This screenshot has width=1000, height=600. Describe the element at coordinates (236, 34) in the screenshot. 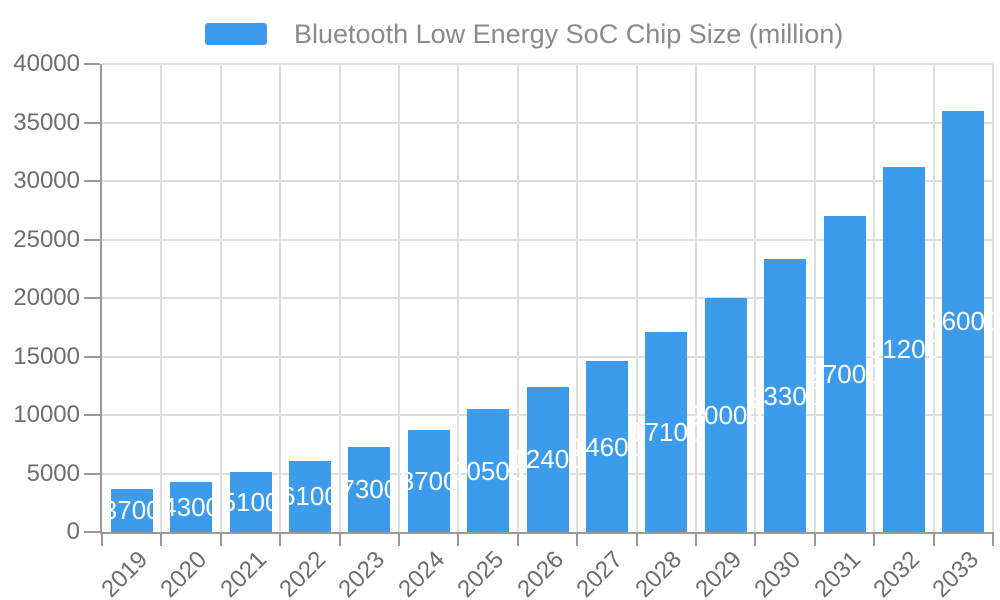

I see `legend-swatch` at that location.